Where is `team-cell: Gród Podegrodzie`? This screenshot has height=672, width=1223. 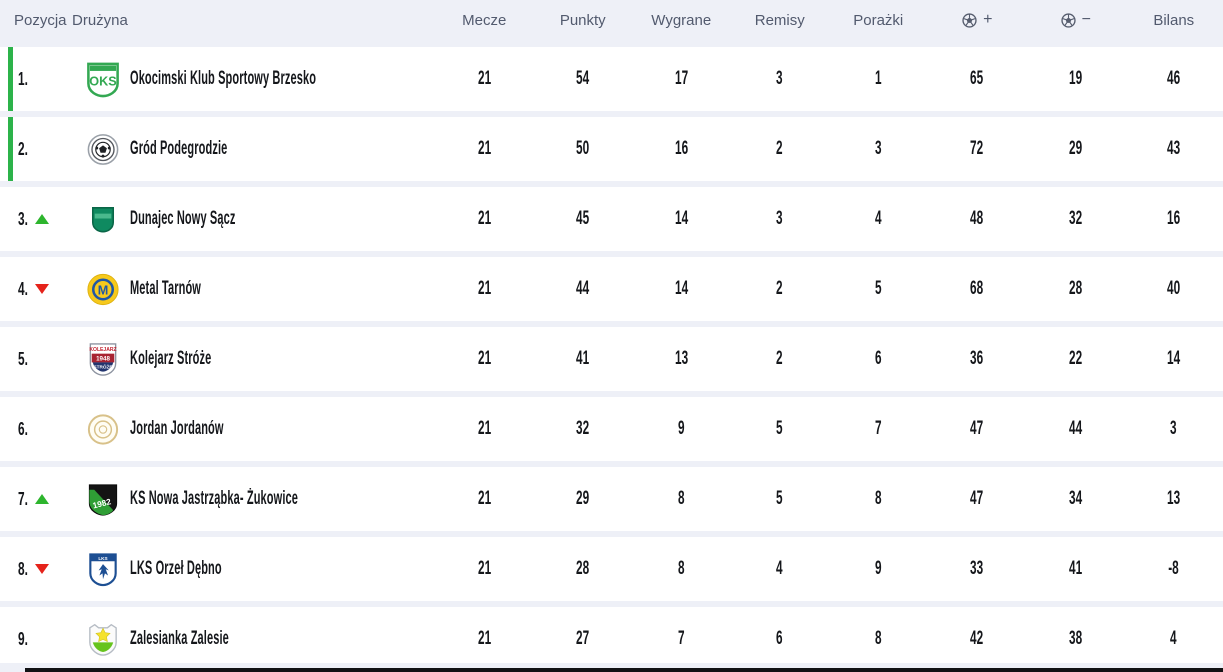 team-cell: Gród Podegrodzie is located at coordinates (252, 149).